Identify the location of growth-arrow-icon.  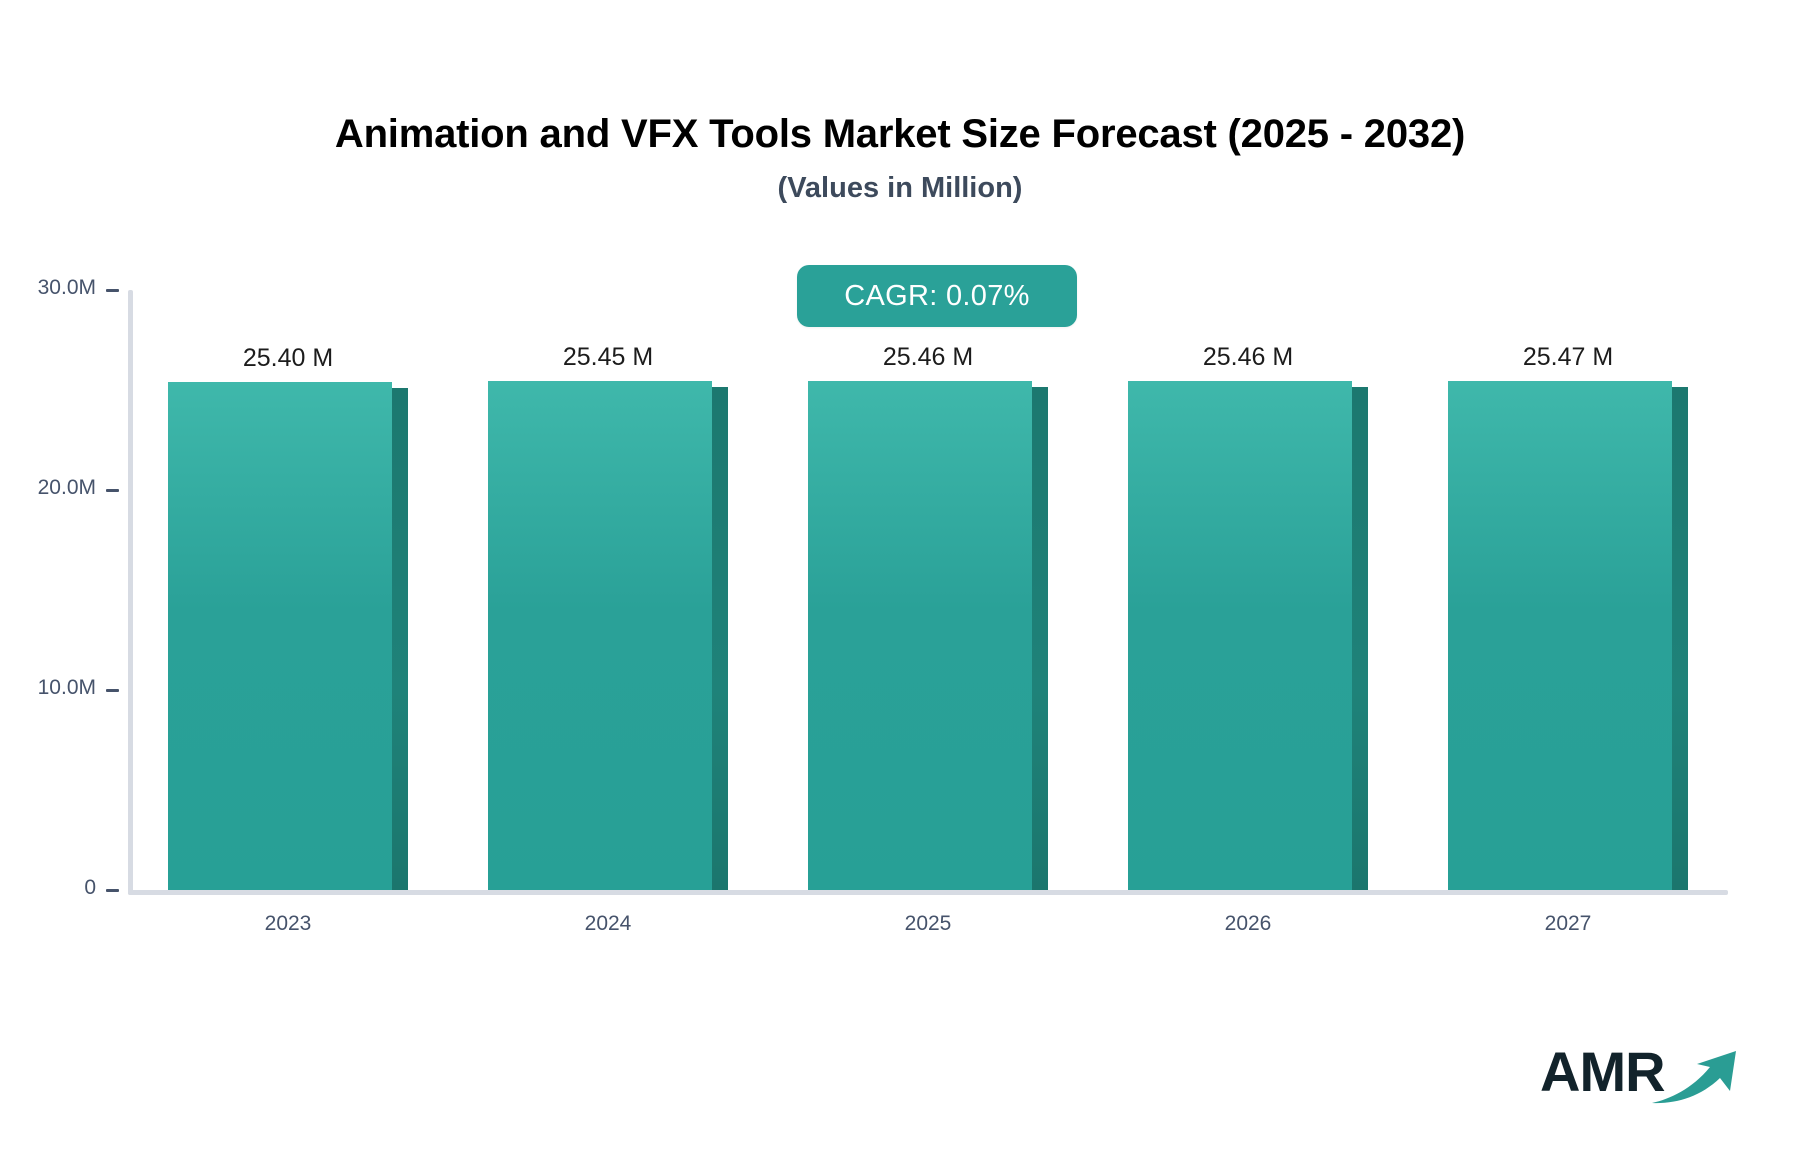
(1694, 1077).